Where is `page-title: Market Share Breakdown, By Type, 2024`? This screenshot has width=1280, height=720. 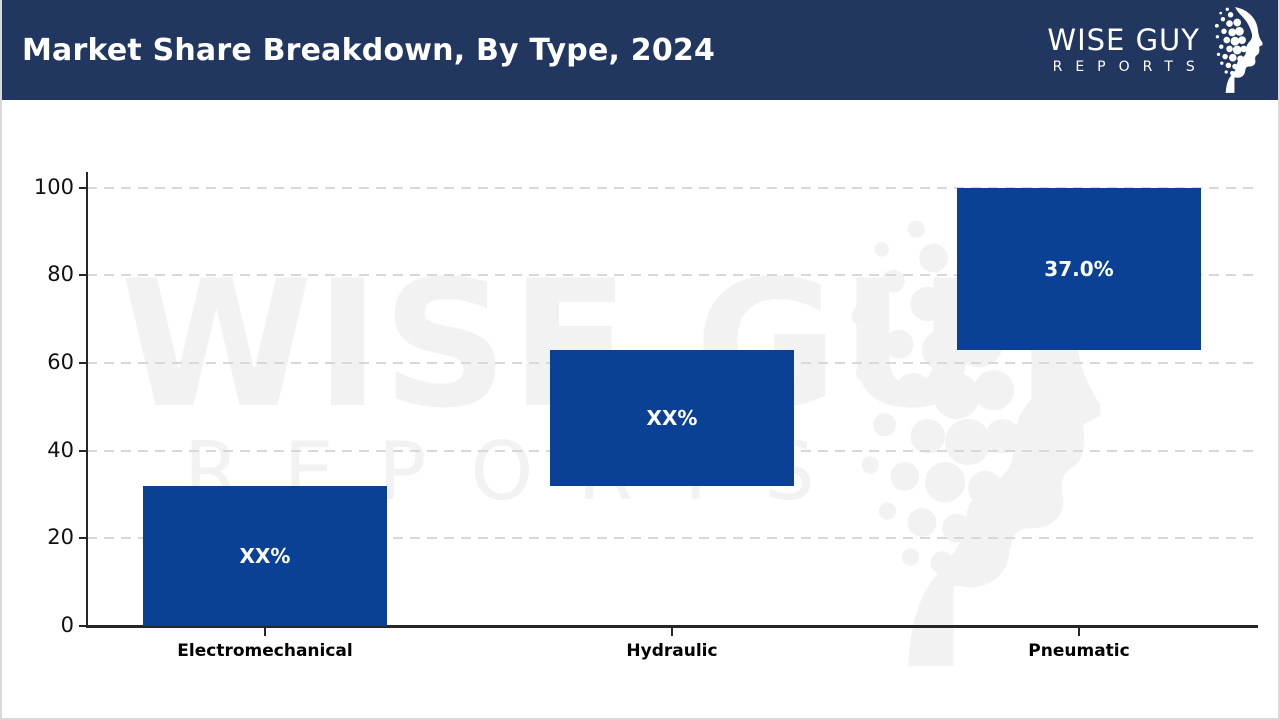 page-title: Market Share Breakdown, By Type, 2024 is located at coordinates (369, 50).